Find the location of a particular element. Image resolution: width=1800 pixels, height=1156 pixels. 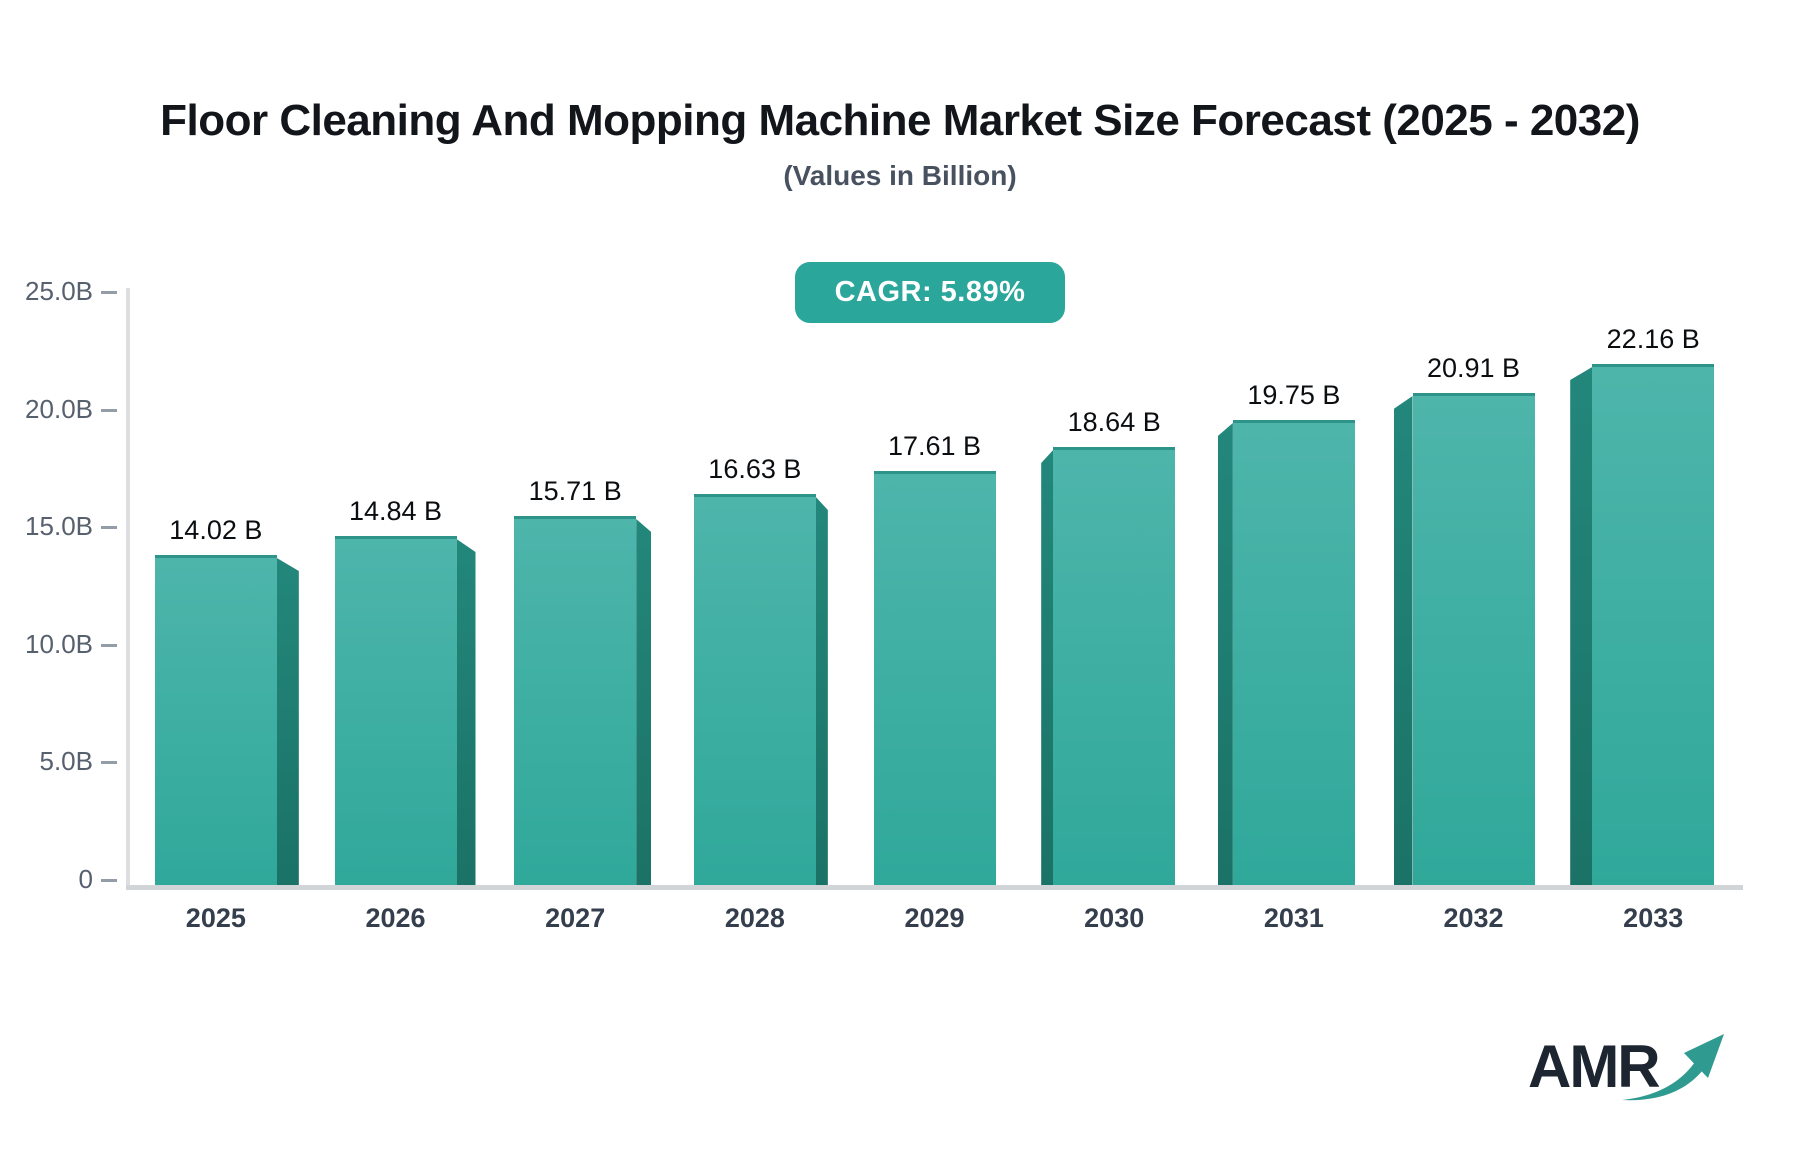

cagr-badge-label: CAGR: 5.89% is located at coordinates (930, 292).